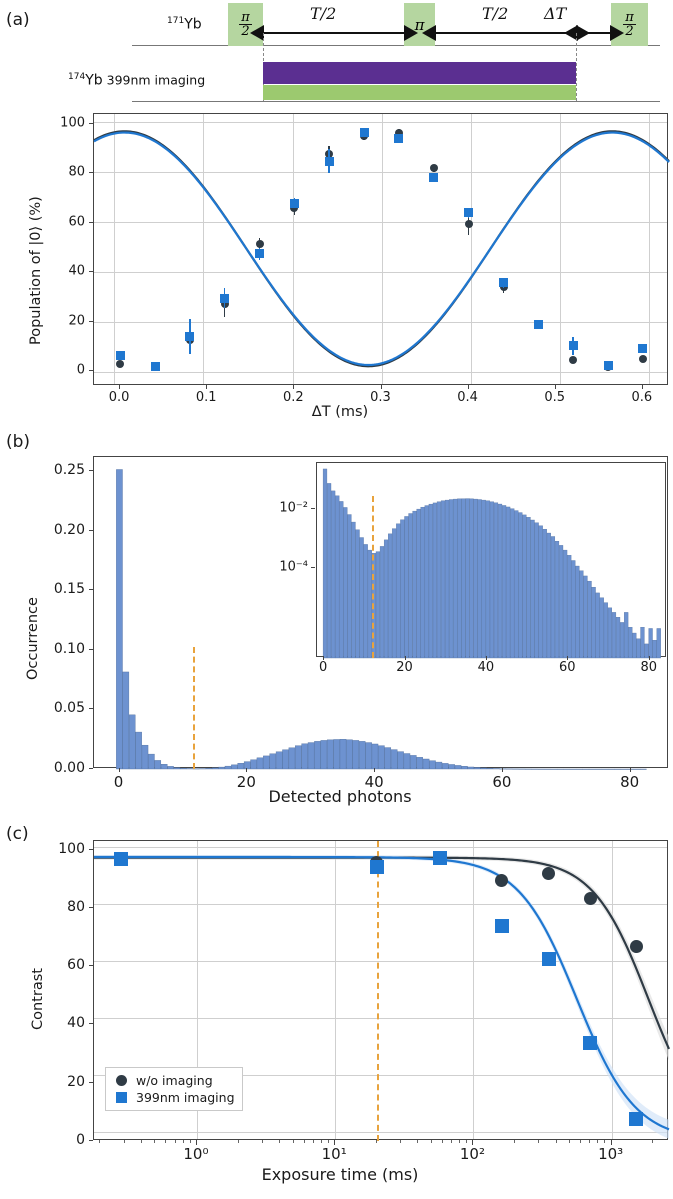 The width and height of the screenshot is (673, 1199). I want to click on gridline-x-0.6, so click(649, 249).